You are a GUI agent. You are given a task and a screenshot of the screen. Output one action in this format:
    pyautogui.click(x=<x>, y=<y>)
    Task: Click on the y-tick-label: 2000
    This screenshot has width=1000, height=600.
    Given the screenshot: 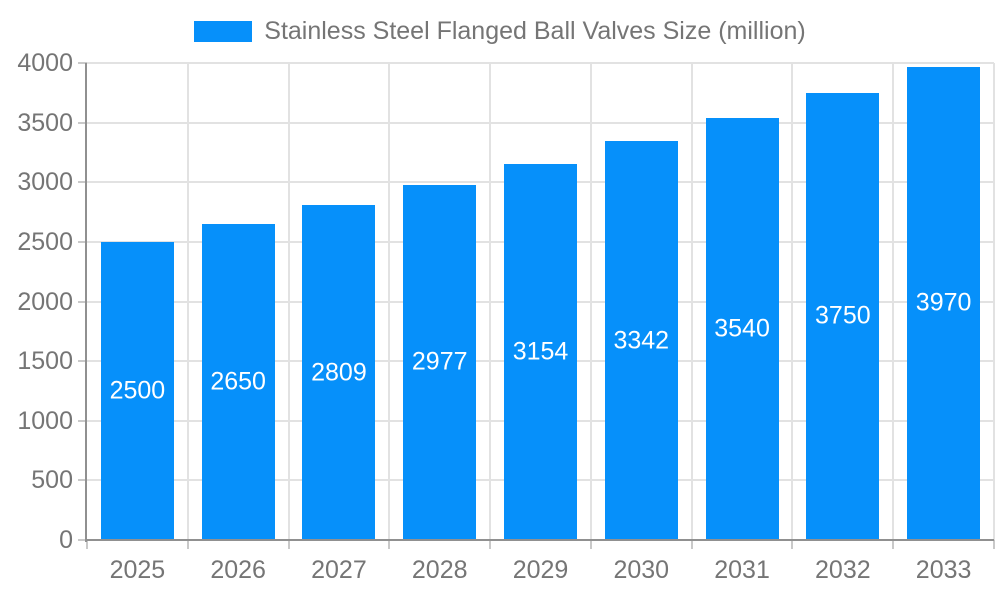 What is the action you would take?
    pyautogui.click(x=45, y=301)
    